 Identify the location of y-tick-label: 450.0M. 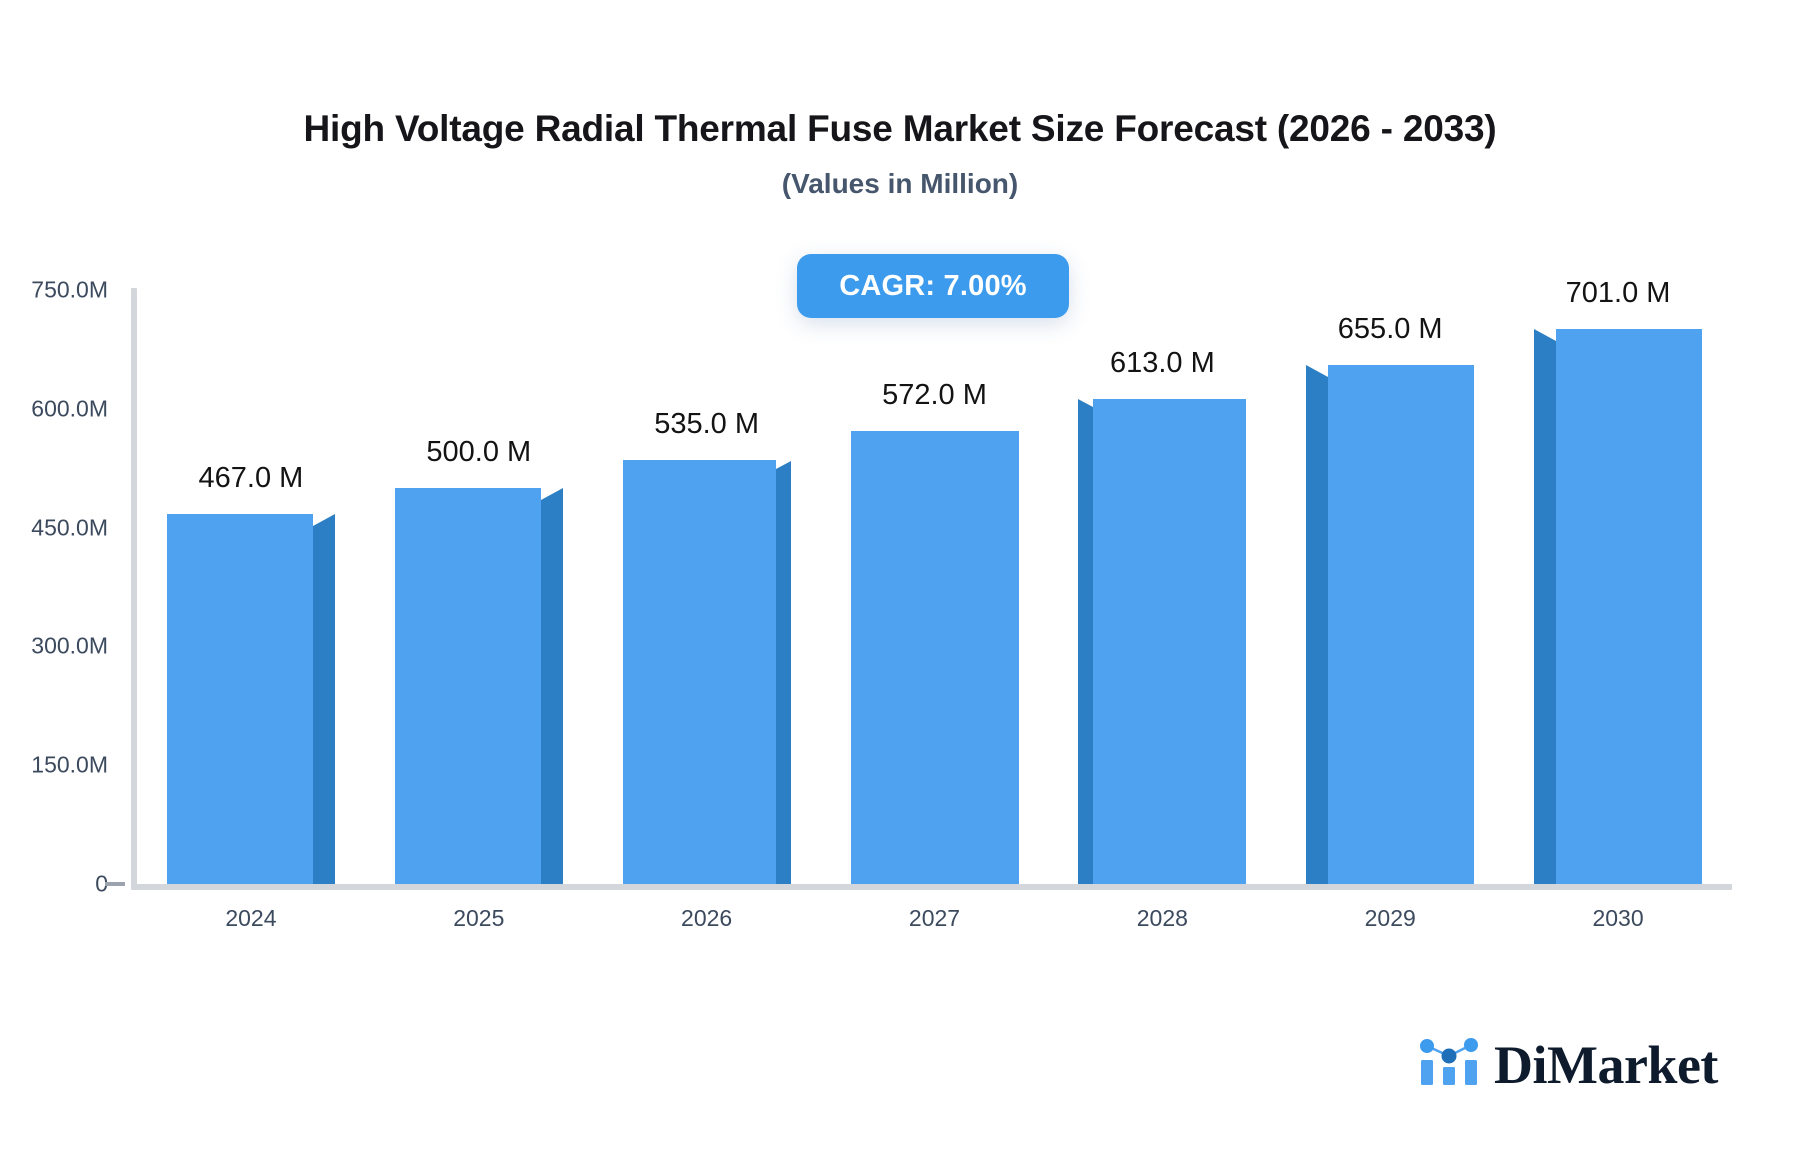
(69, 527).